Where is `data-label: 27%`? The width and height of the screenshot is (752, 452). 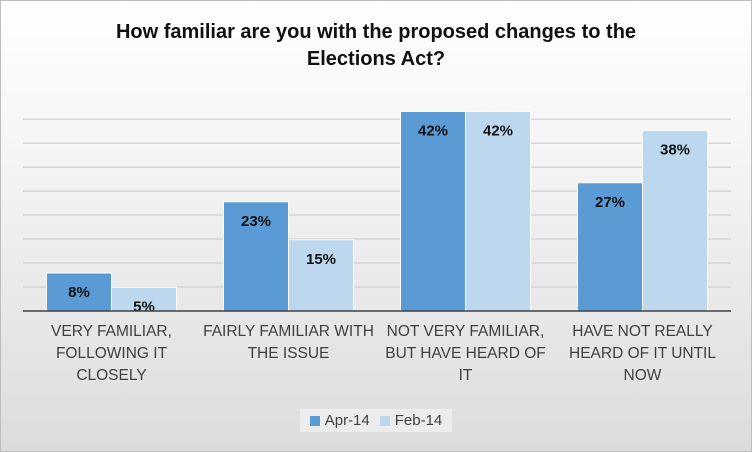
data-label: 27% is located at coordinates (610, 202).